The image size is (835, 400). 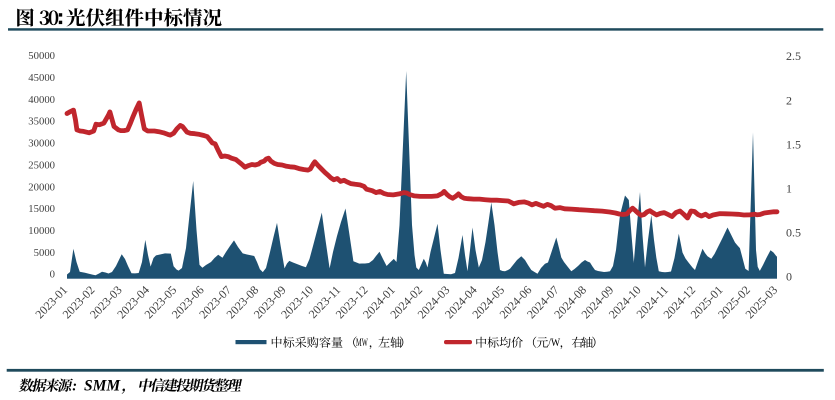 I want to click on svg-text: /W, so click(x=554, y=343).